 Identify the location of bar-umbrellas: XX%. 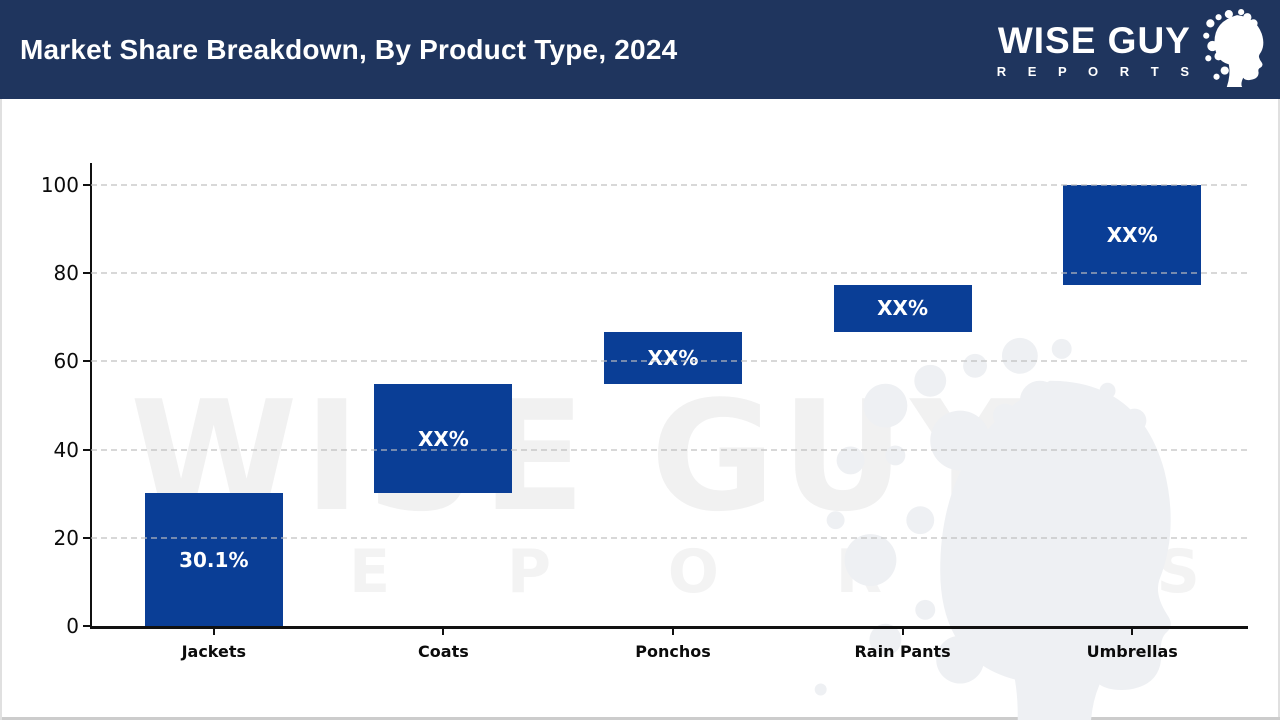
(1132, 235).